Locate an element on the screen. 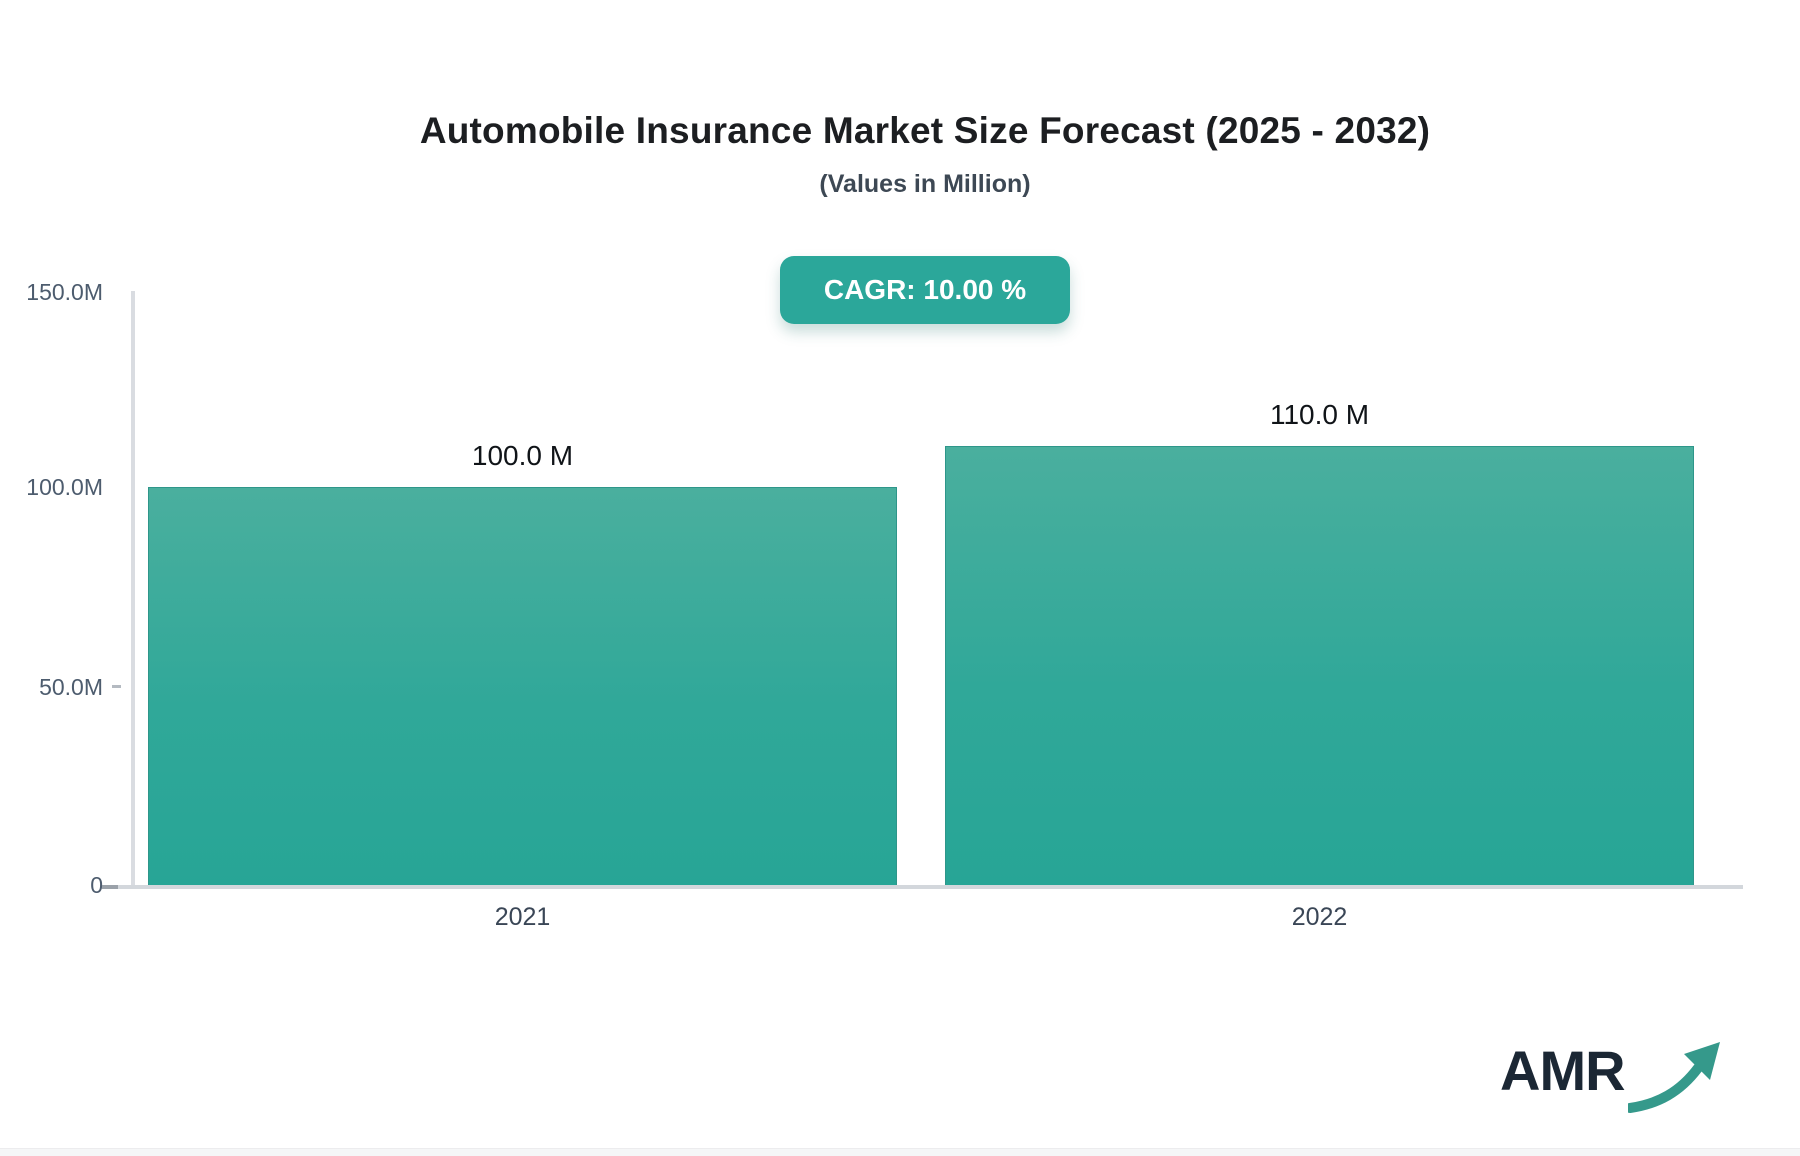  y-tick-label-100: 100.0M is located at coordinates (64, 487).